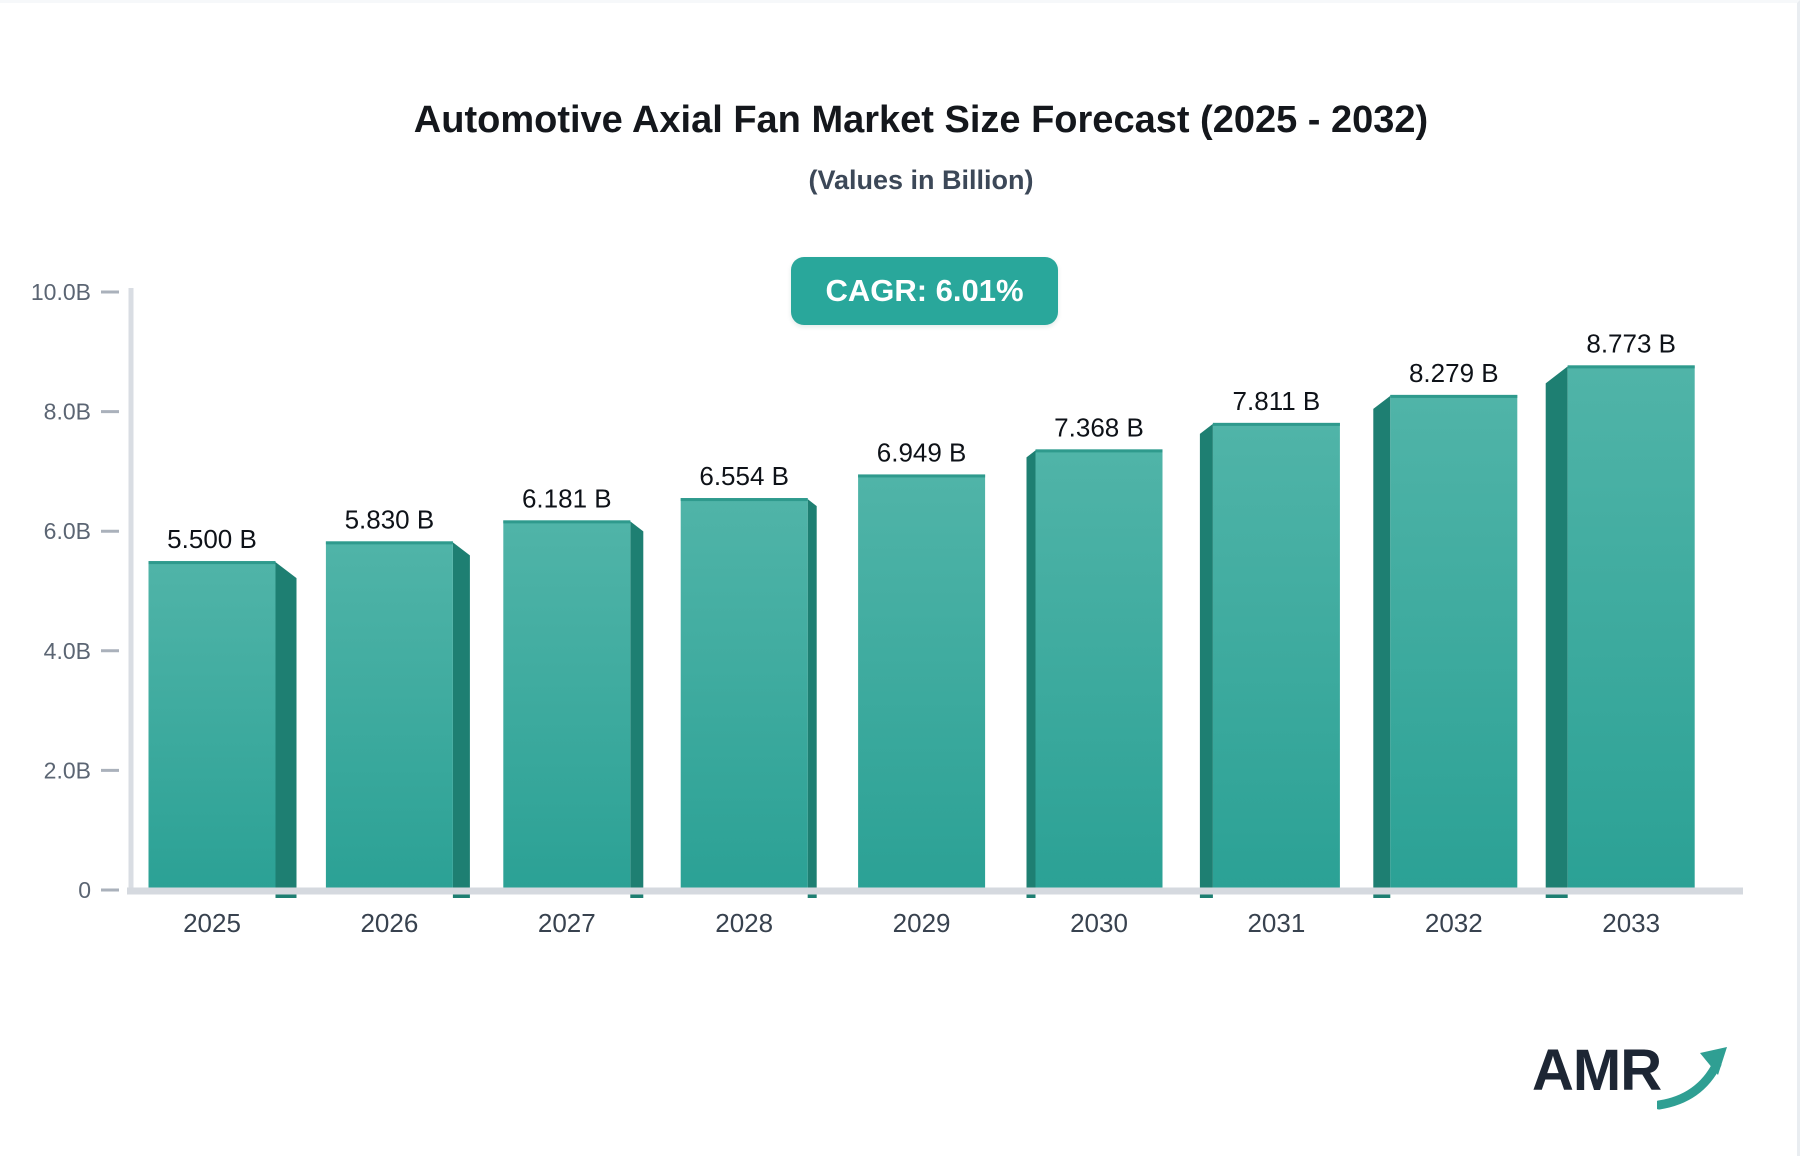  What do you see at coordinates (1099, 427) in the screenshot?
I see `bar-value-label: 7.368 B` at bounding box center [1099, 427].